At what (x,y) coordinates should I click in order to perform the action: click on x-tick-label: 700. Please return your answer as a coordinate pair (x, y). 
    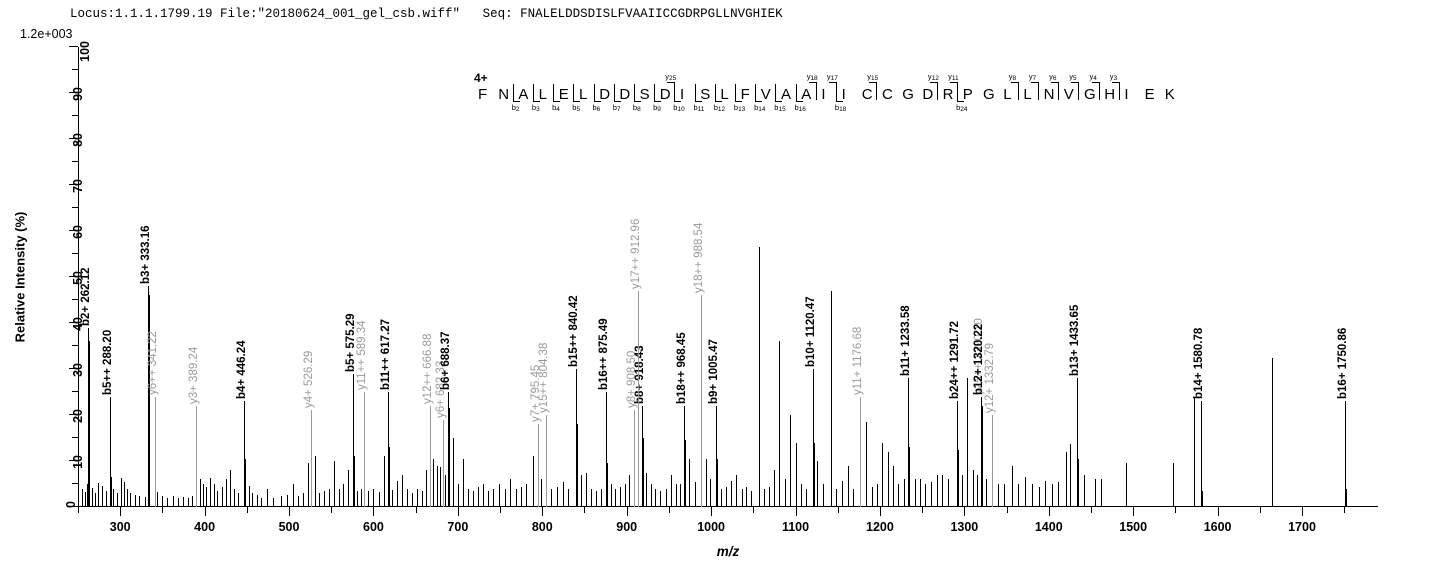
    Looking at the image, I should click on (458, 527).